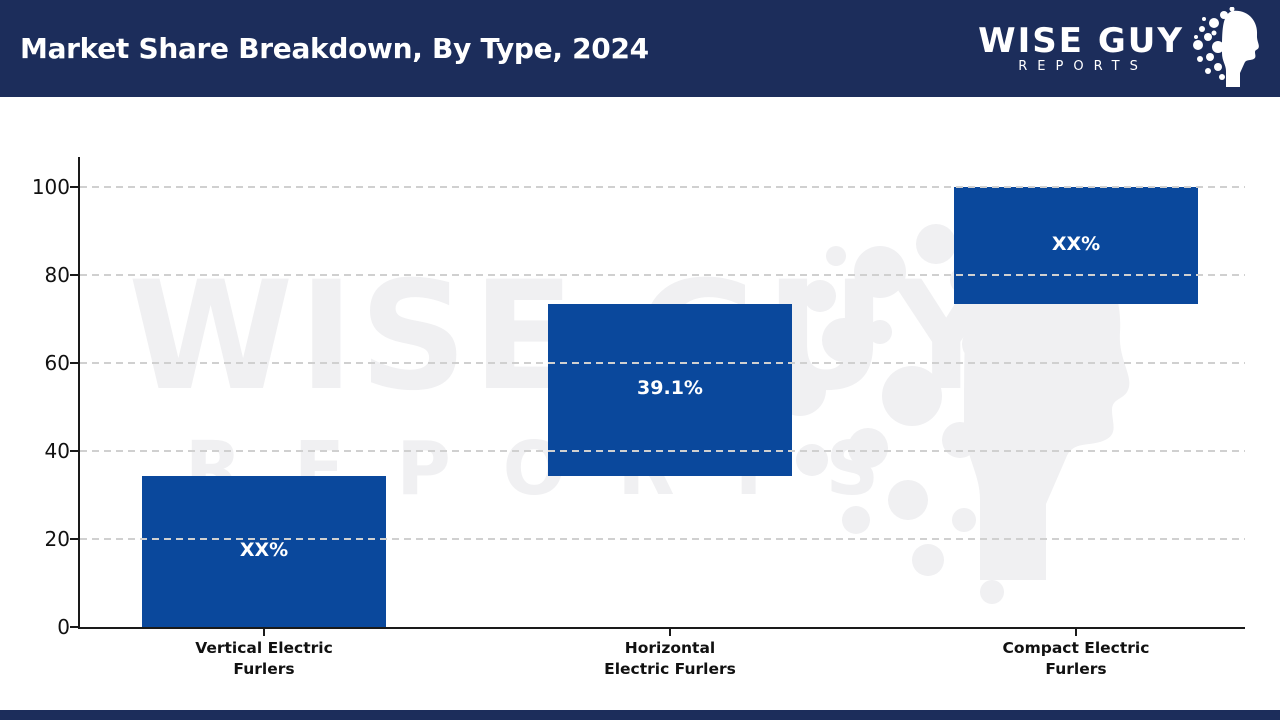 Image resolution: width=1280 pixels, height=720 pixels. I want to click on logo-brand-name: WISE GUY, so click(1081, 40).